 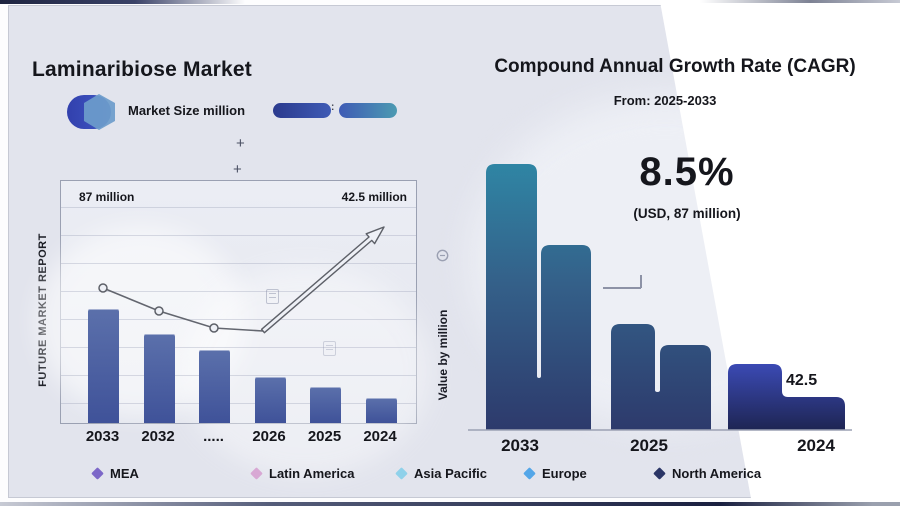 I want to click on bar-pair-2033, so click(x=538, y=297).